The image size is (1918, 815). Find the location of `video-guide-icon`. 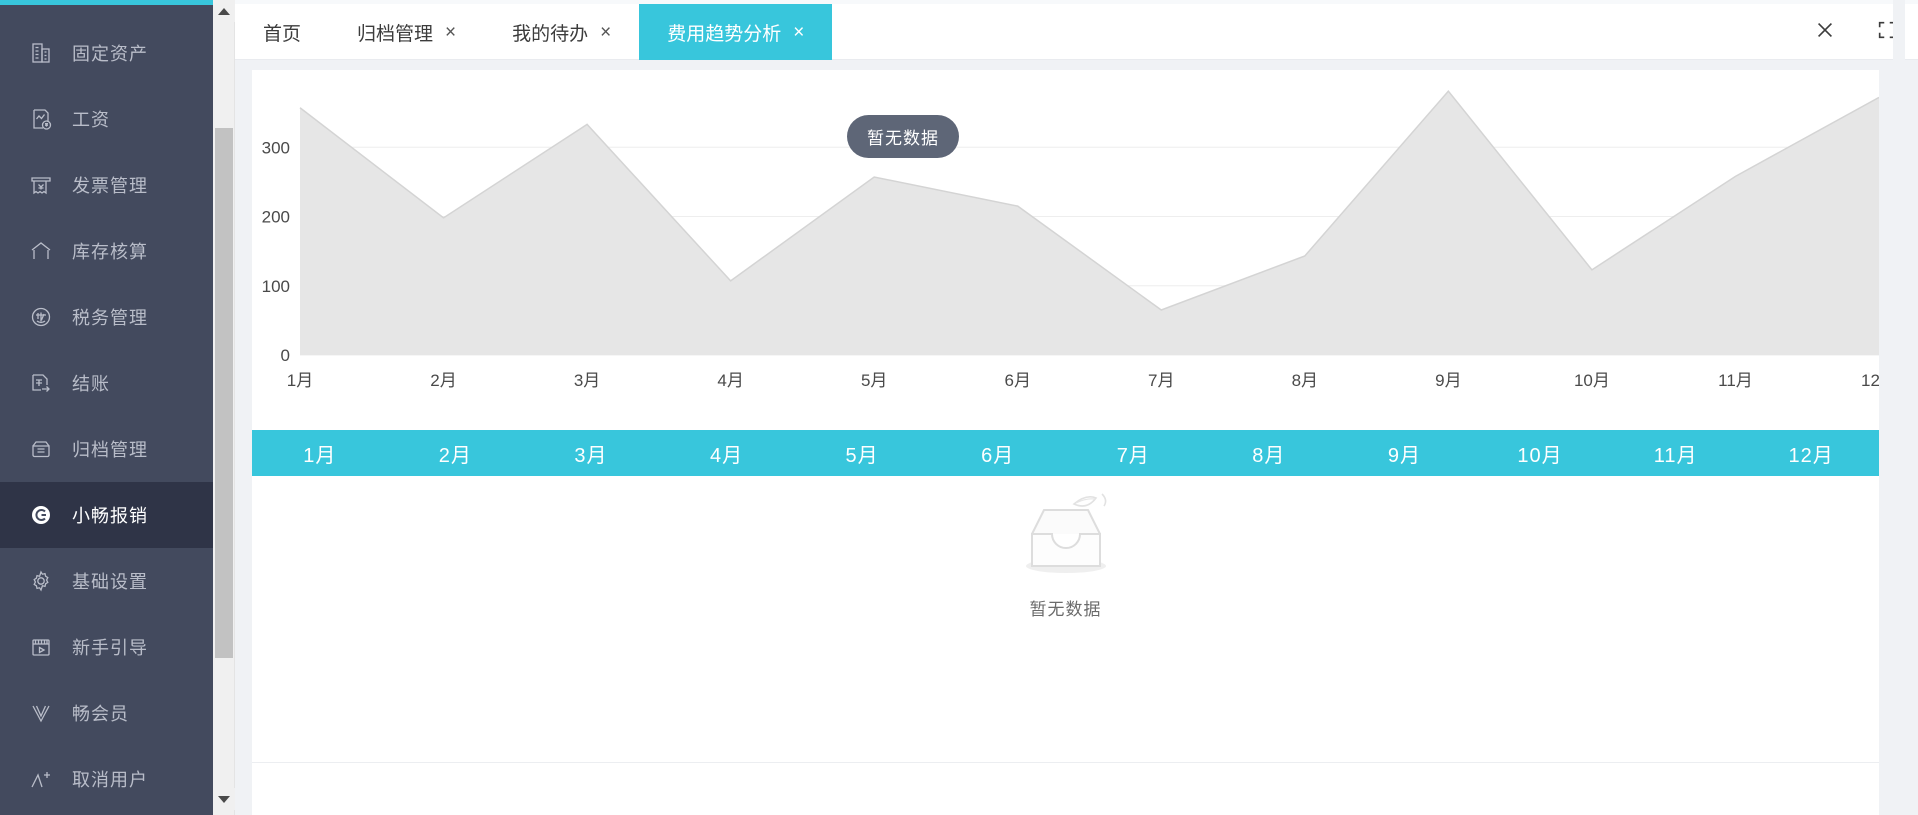

video-guide-icon is located at coordinates (41, 647).